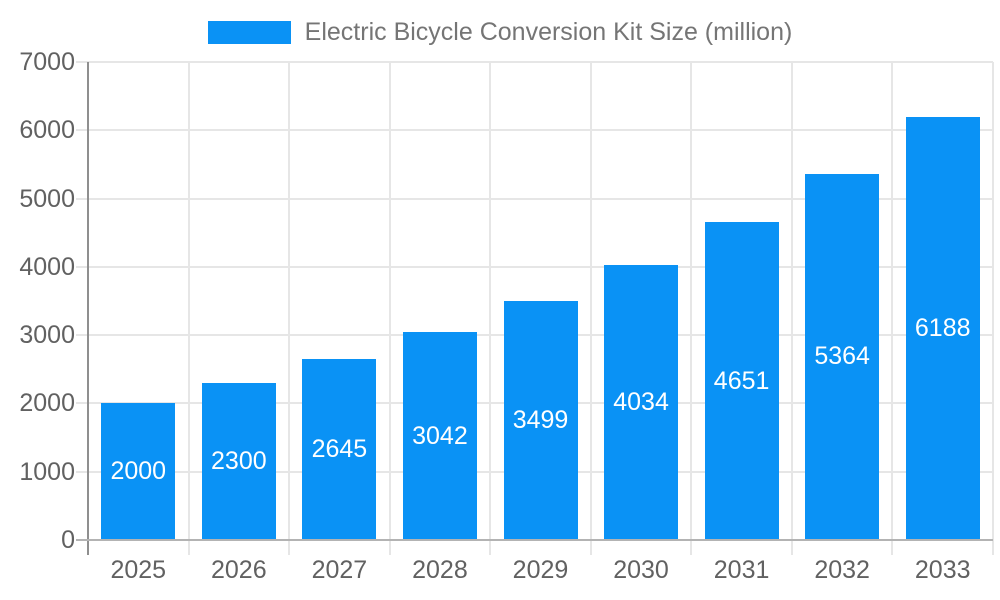  What do you see at coordinates (88, 308) in the screenshot?
I see `y-axis-line` at bounding box center [88, 308].